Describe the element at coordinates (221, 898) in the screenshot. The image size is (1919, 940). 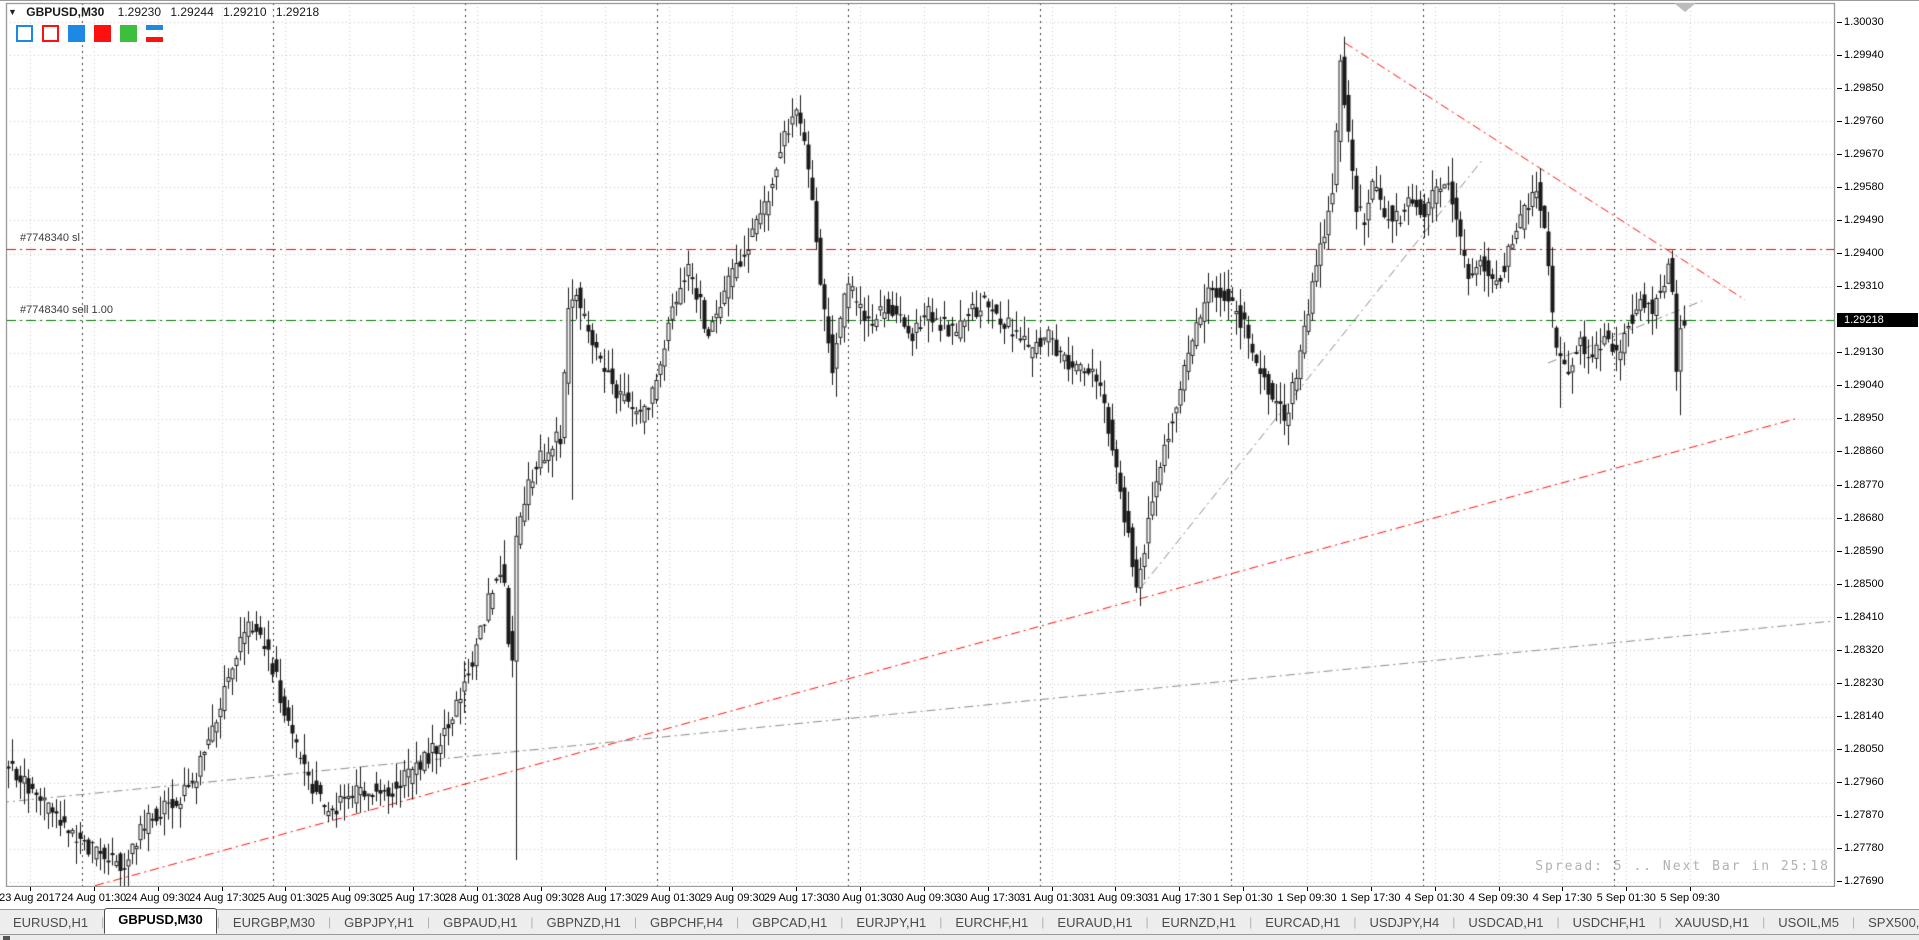
I see `time-tick-label: 24 Aug 17:30` at that location.